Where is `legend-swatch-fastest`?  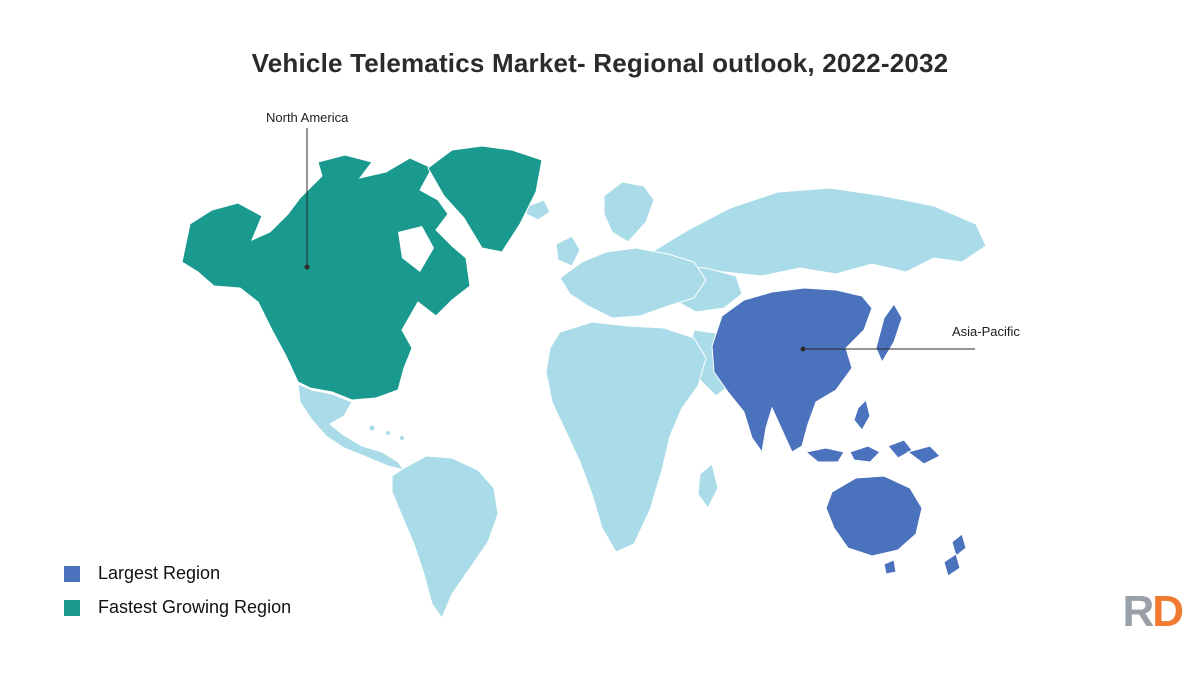
legend-swatch-fastest is located at coordinates (72, 607).